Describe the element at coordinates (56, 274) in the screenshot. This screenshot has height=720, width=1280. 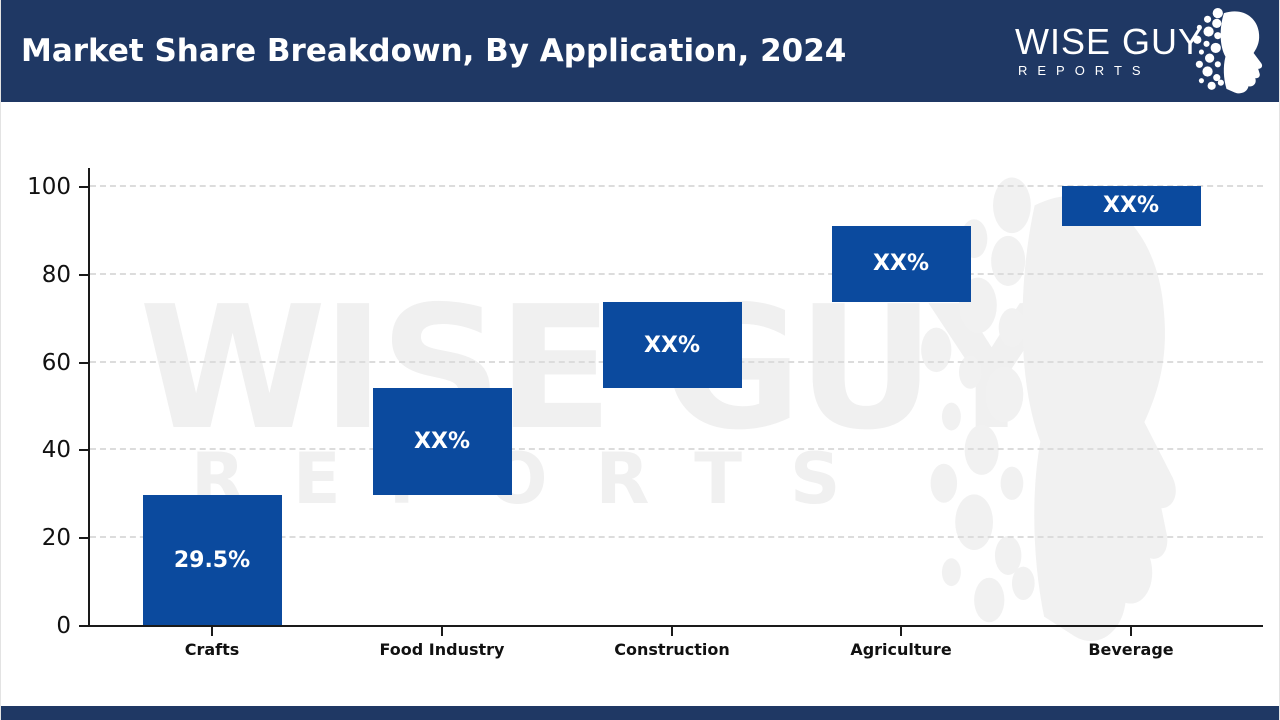
I see `y-tick-label-80: 80` at that location.